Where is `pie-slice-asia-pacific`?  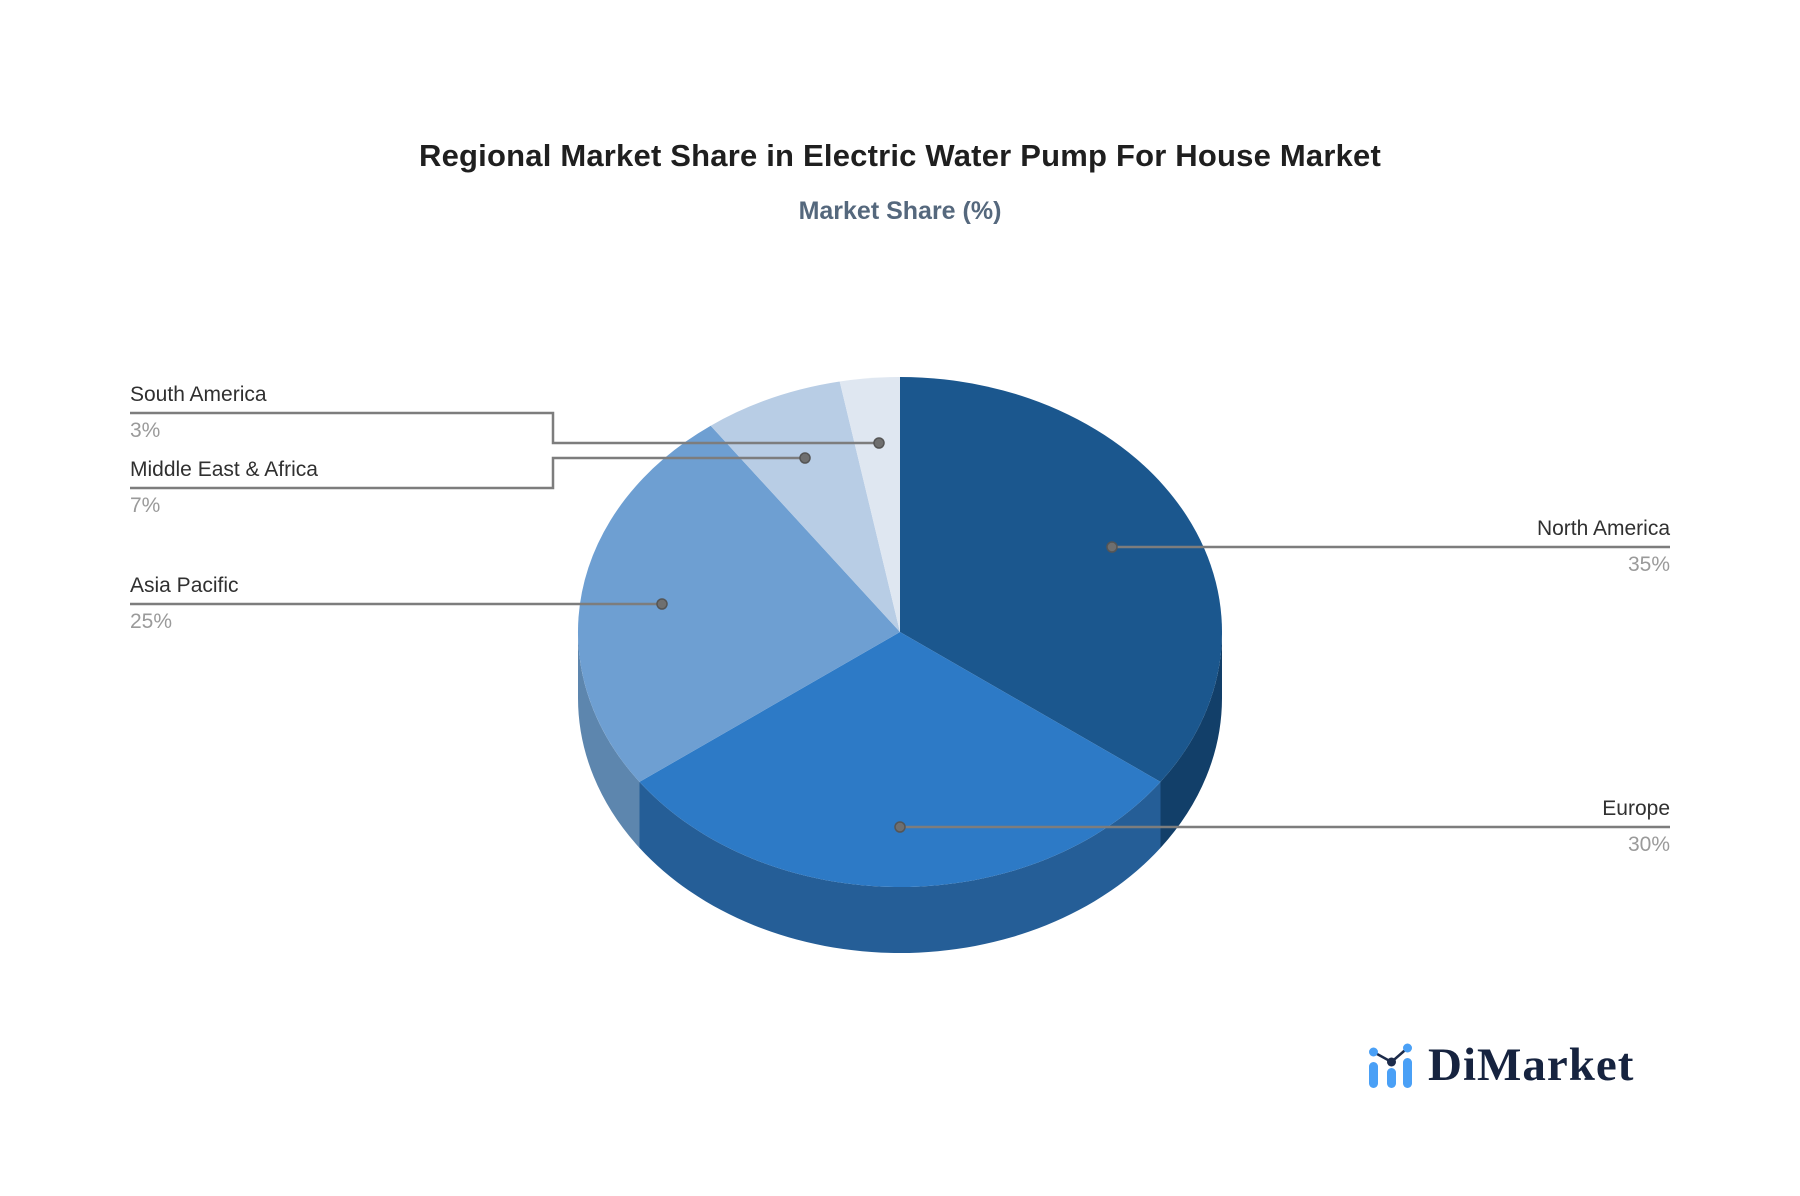
pie-slice-asia-pacific is located at coordinates (738, 603).